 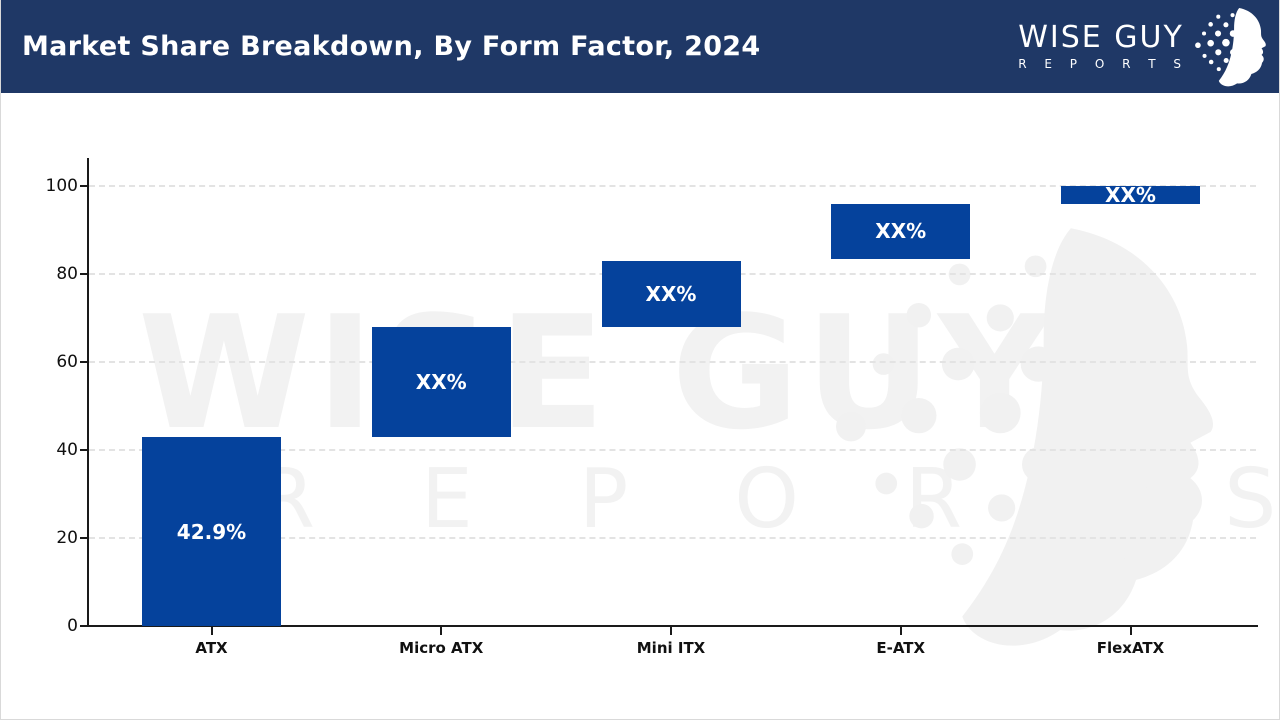 What do you see at coordinates (67, 538) in the screenshot?
I see `y-tick-label: 20` at bounding box center [67, 538].